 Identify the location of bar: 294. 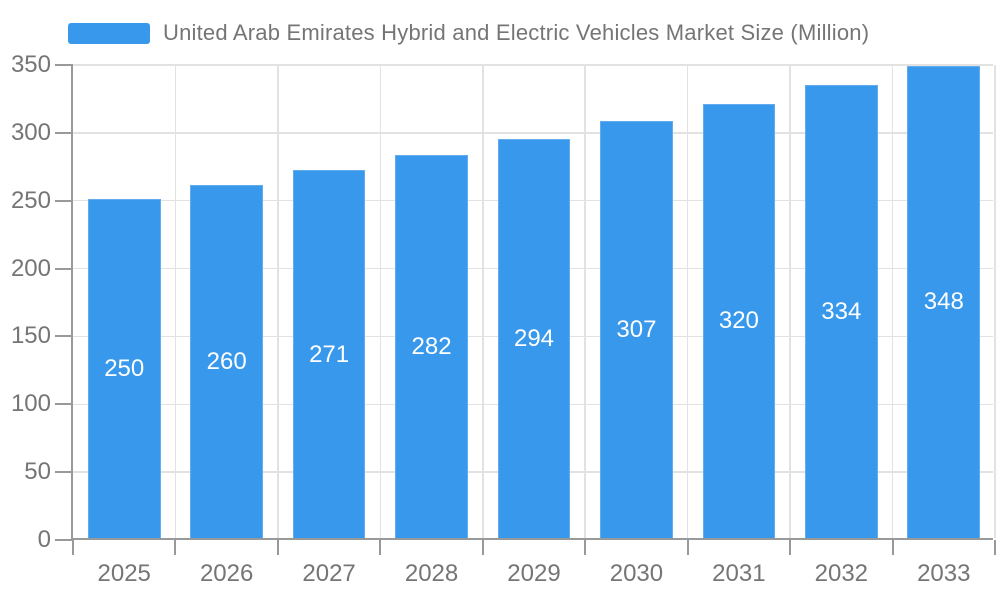
(534, 338).